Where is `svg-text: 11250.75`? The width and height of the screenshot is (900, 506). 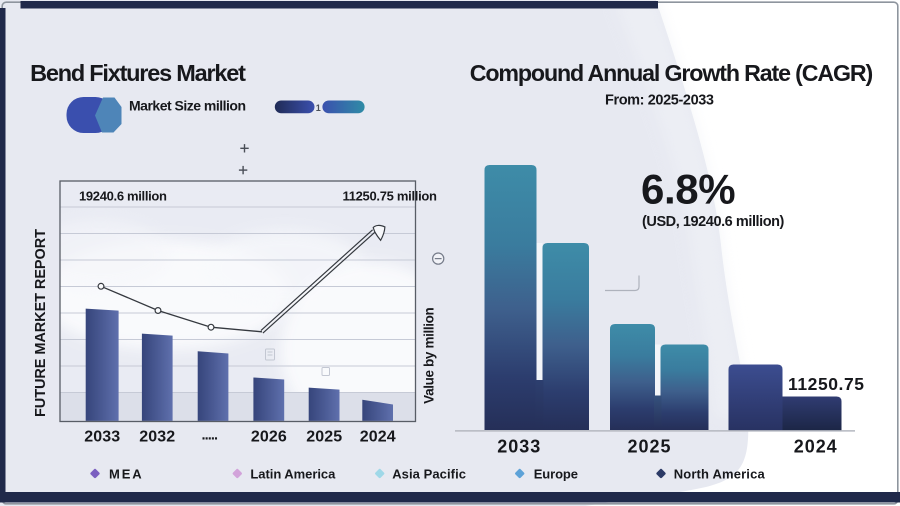 svg-text: 11250.75 is located at coordinates (826, 384).